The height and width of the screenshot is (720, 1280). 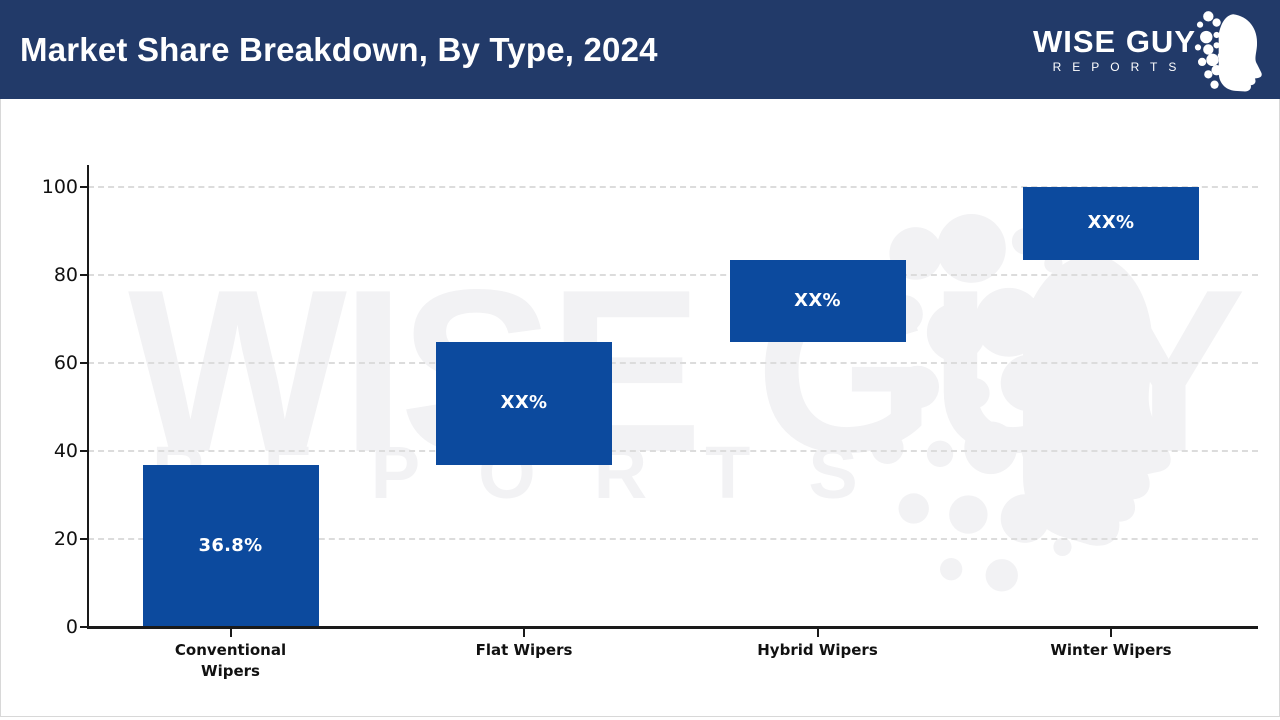 What do you see at coordinates (59, 186) in the screenshot?
I see `y-tick-label-100: 100` at bounding box center [59, 186].